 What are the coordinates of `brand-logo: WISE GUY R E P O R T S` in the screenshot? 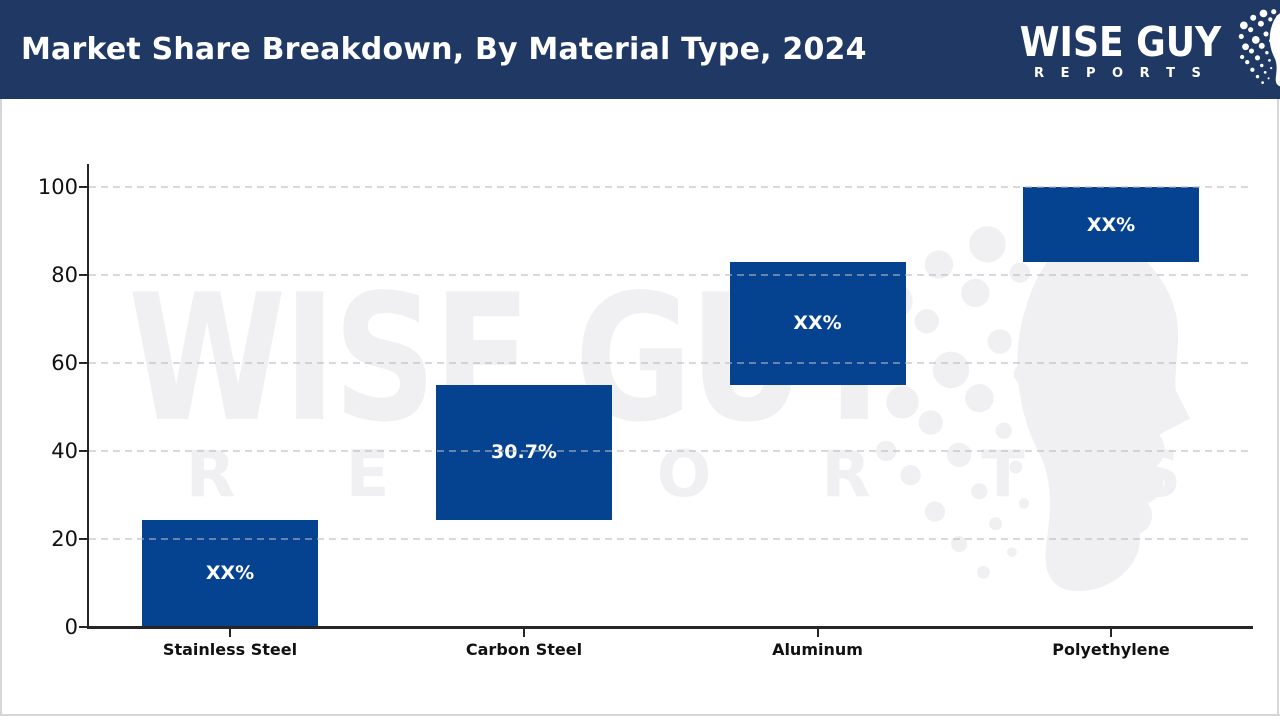 It's located at (1137, 51).